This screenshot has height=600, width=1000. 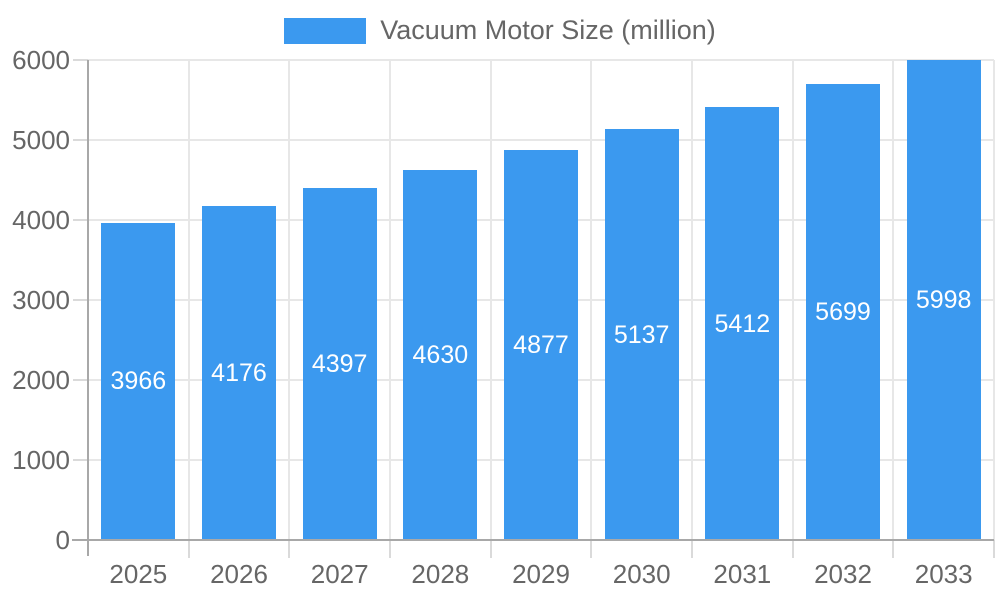 What do you see at coordinates (843, 574) in the screenshot?
I see `x-tick-label: 2032` at bounding box center [843, 574].